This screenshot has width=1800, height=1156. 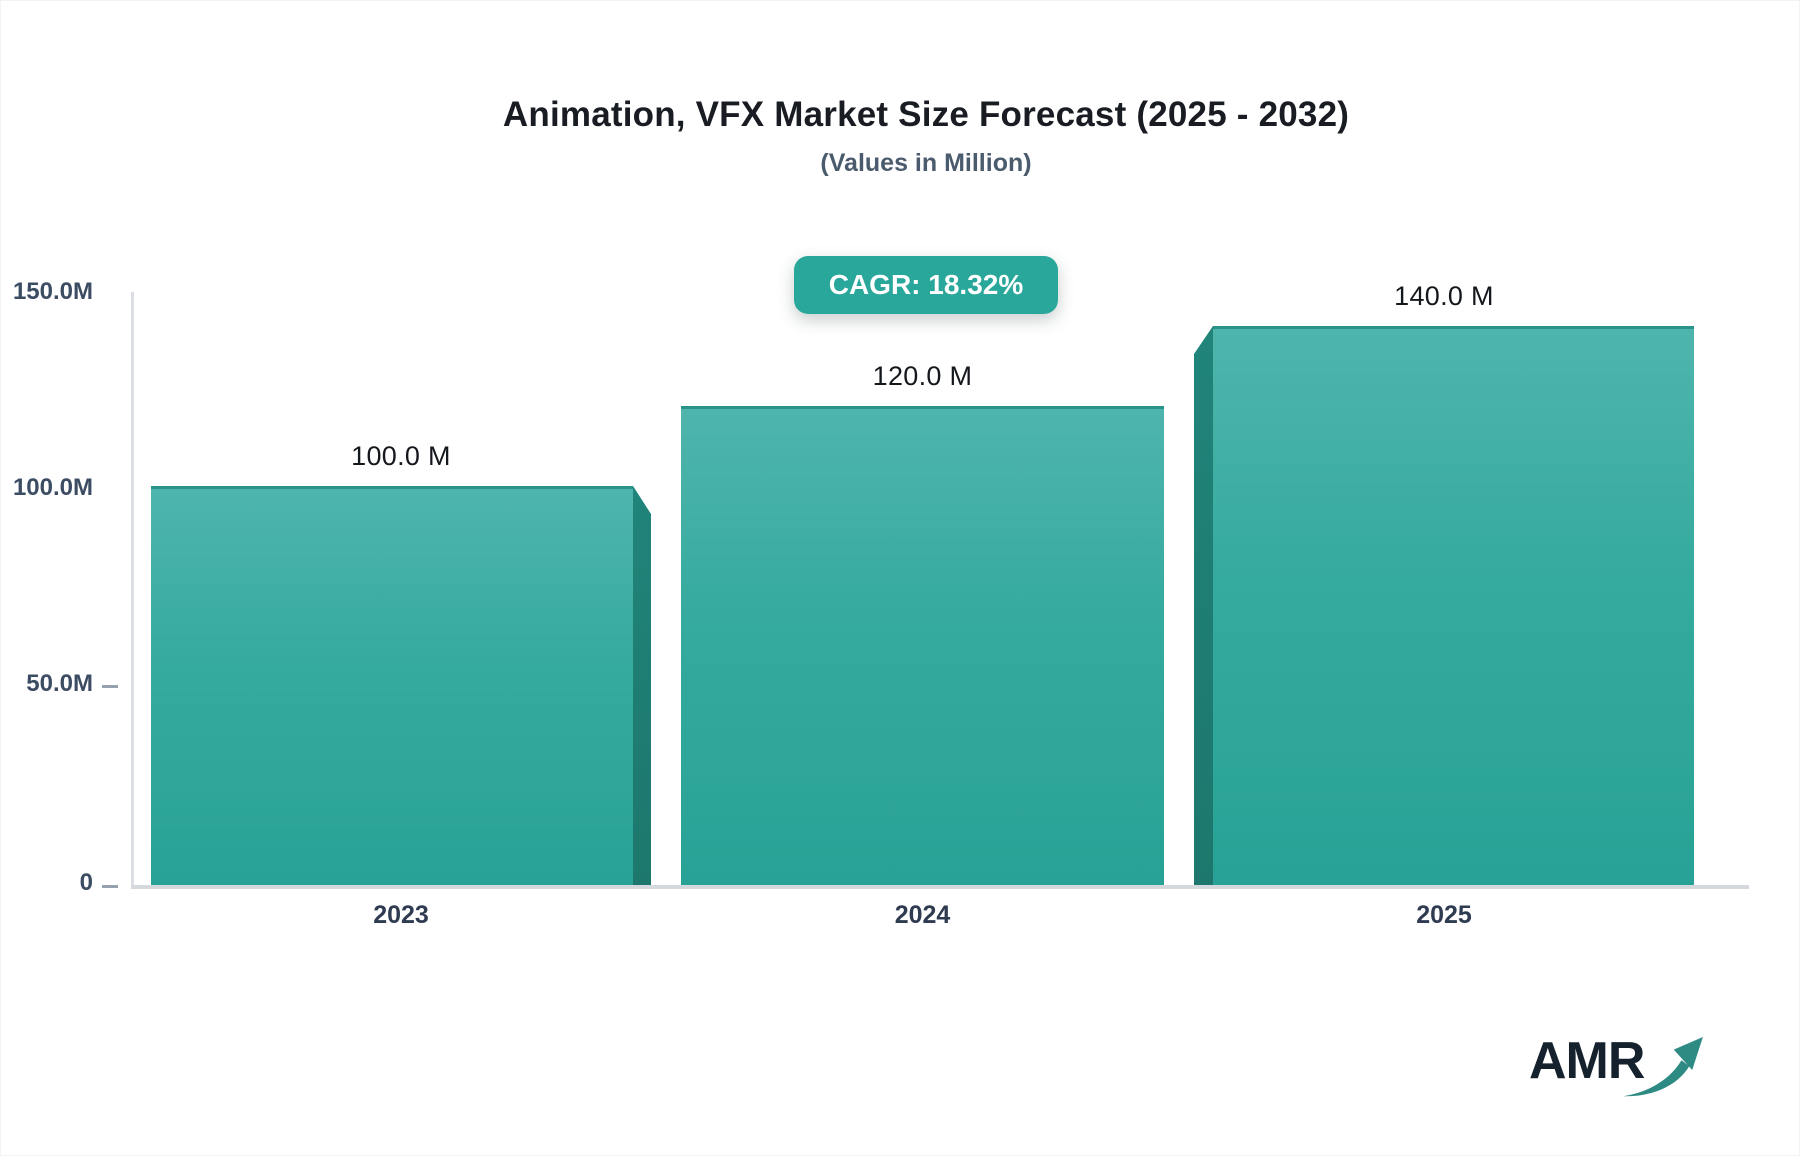 I want to click on bar-rect-2025, so click(x=1453, y=605).